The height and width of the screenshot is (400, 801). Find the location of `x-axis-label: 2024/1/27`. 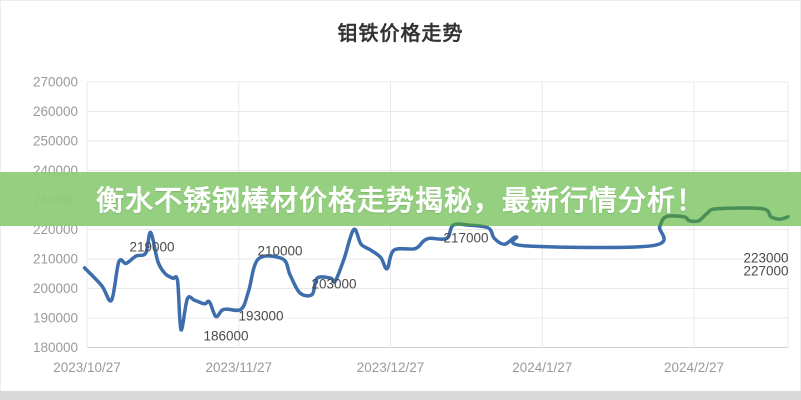

x-axis-label: 2024/1/27 is located at coordinates (542, 367).